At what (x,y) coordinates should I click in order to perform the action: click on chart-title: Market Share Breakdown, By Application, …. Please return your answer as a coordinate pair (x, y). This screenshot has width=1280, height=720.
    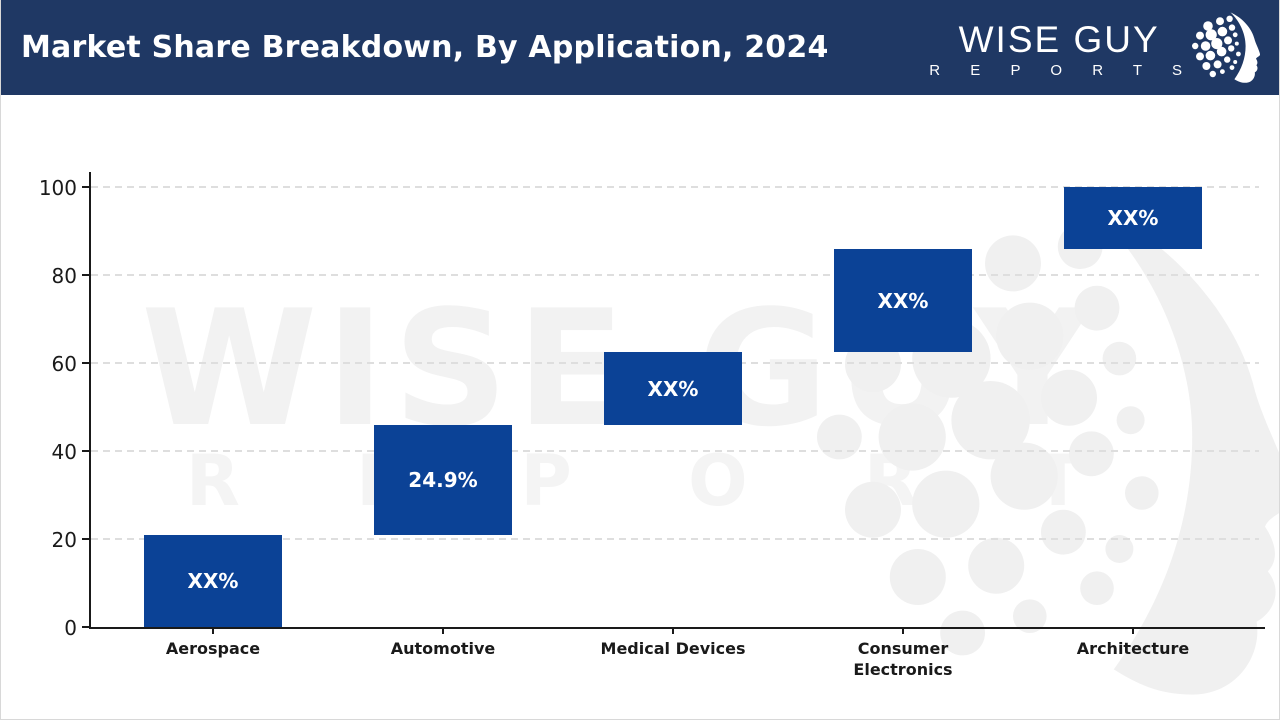
    Looking at the image, I should click on (425, 47).